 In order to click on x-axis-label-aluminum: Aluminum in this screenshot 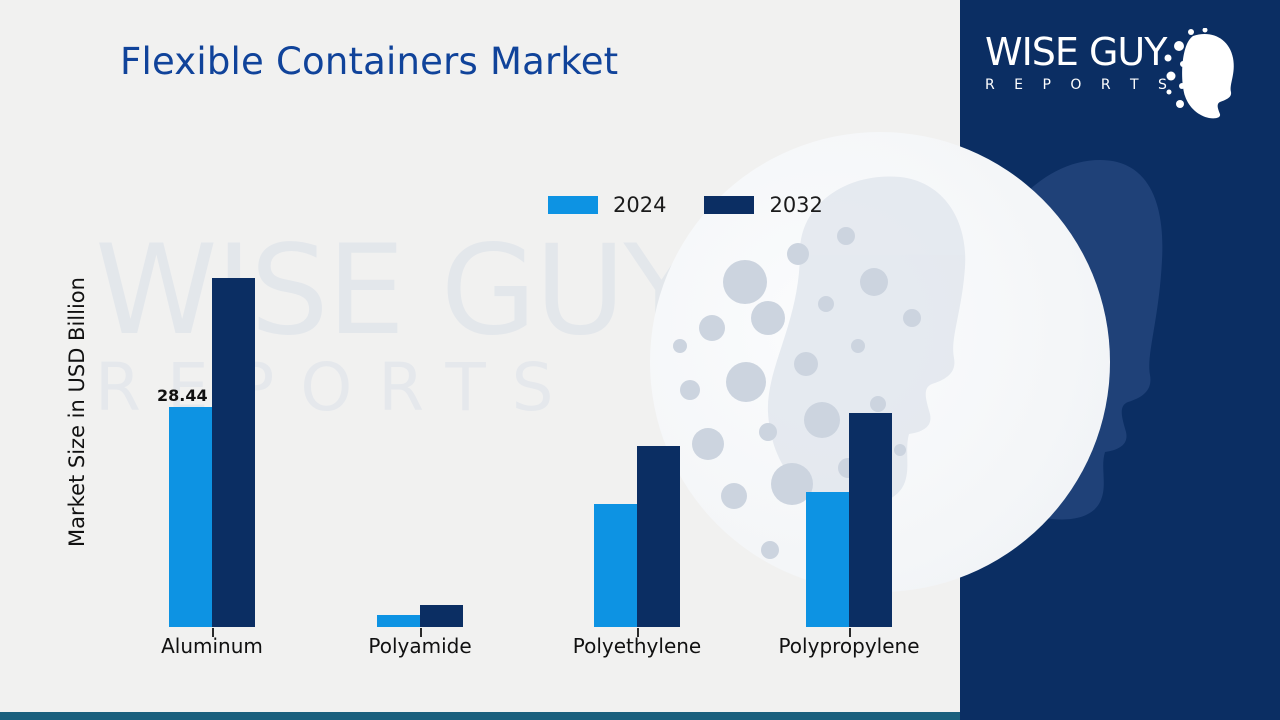, I will do `click(212, 646)`.